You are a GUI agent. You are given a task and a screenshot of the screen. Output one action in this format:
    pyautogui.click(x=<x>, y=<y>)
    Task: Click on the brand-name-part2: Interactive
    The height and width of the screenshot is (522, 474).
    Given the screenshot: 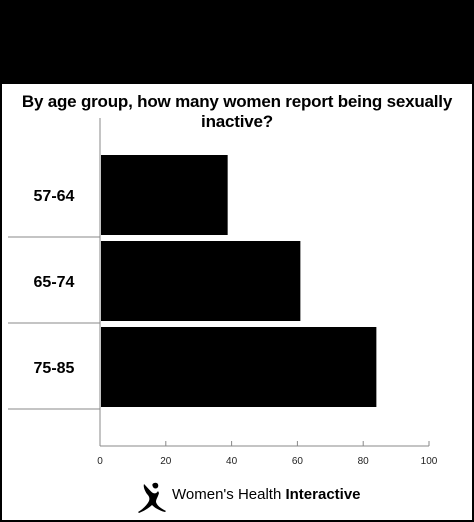 What is the action you would take?
    pyautogui.click(x=323, y=494)
    